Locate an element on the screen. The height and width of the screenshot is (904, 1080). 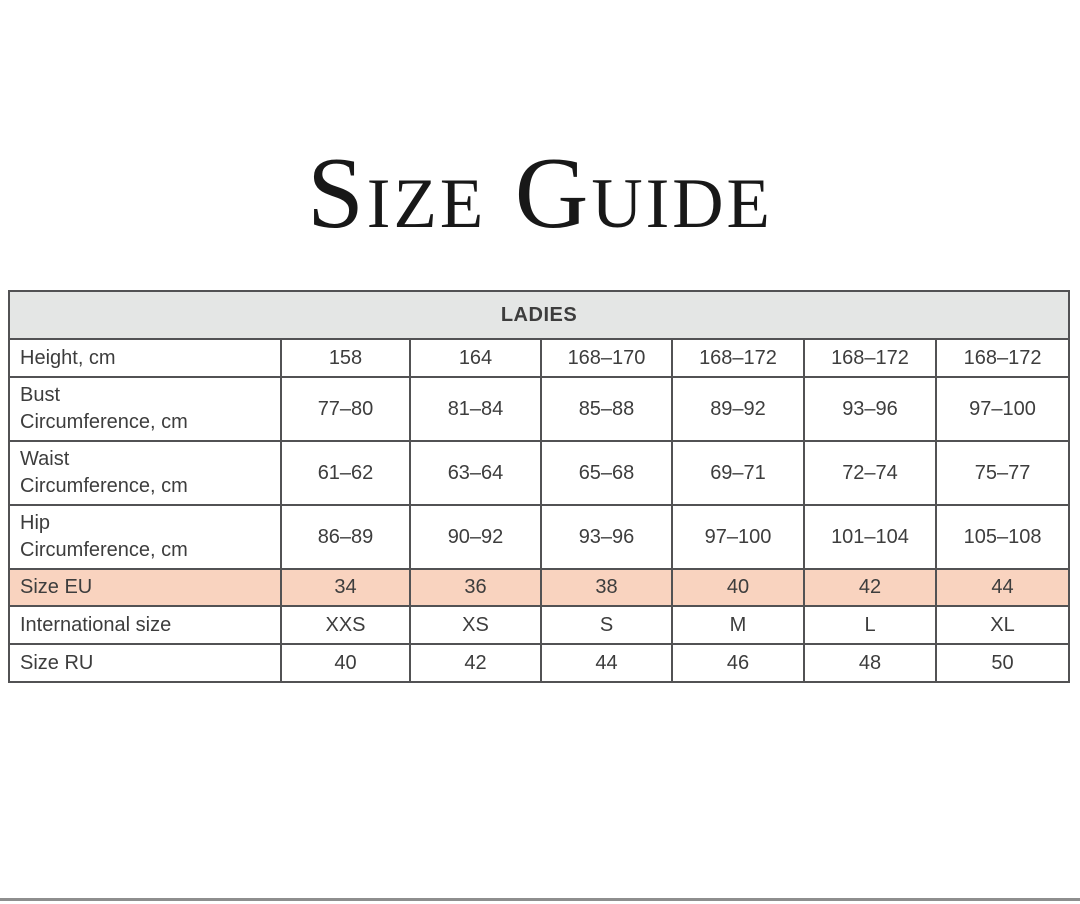
size-value: S is located at coordinates (606, 625).